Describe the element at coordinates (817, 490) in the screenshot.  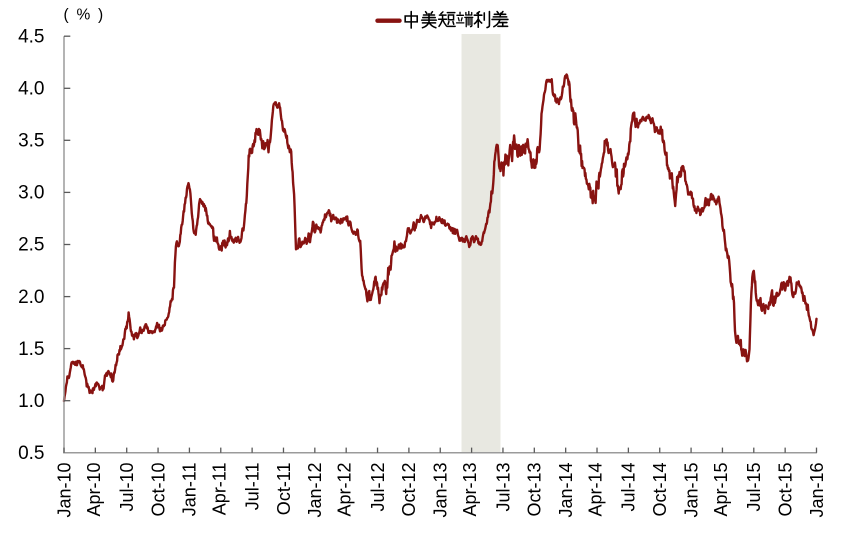
I see `svg-text: Jan-16` at that location.